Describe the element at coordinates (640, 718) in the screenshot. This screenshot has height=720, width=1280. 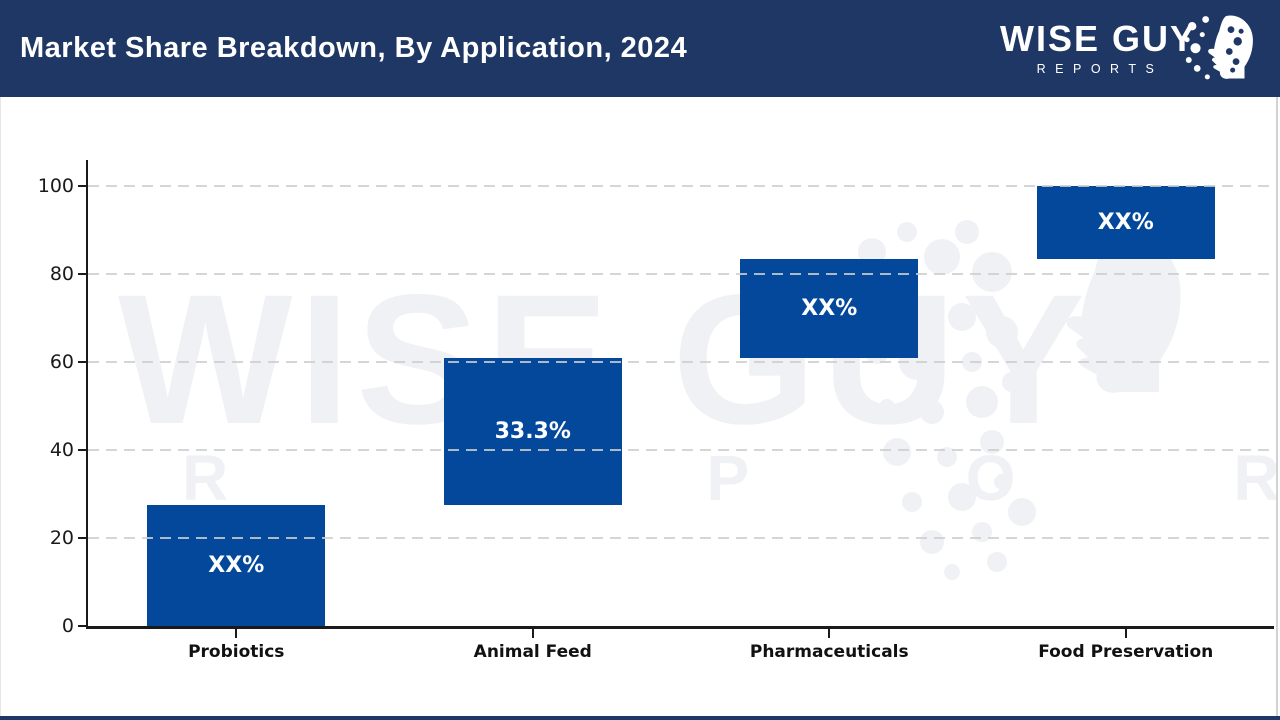
I see `footer-bar` at that location.